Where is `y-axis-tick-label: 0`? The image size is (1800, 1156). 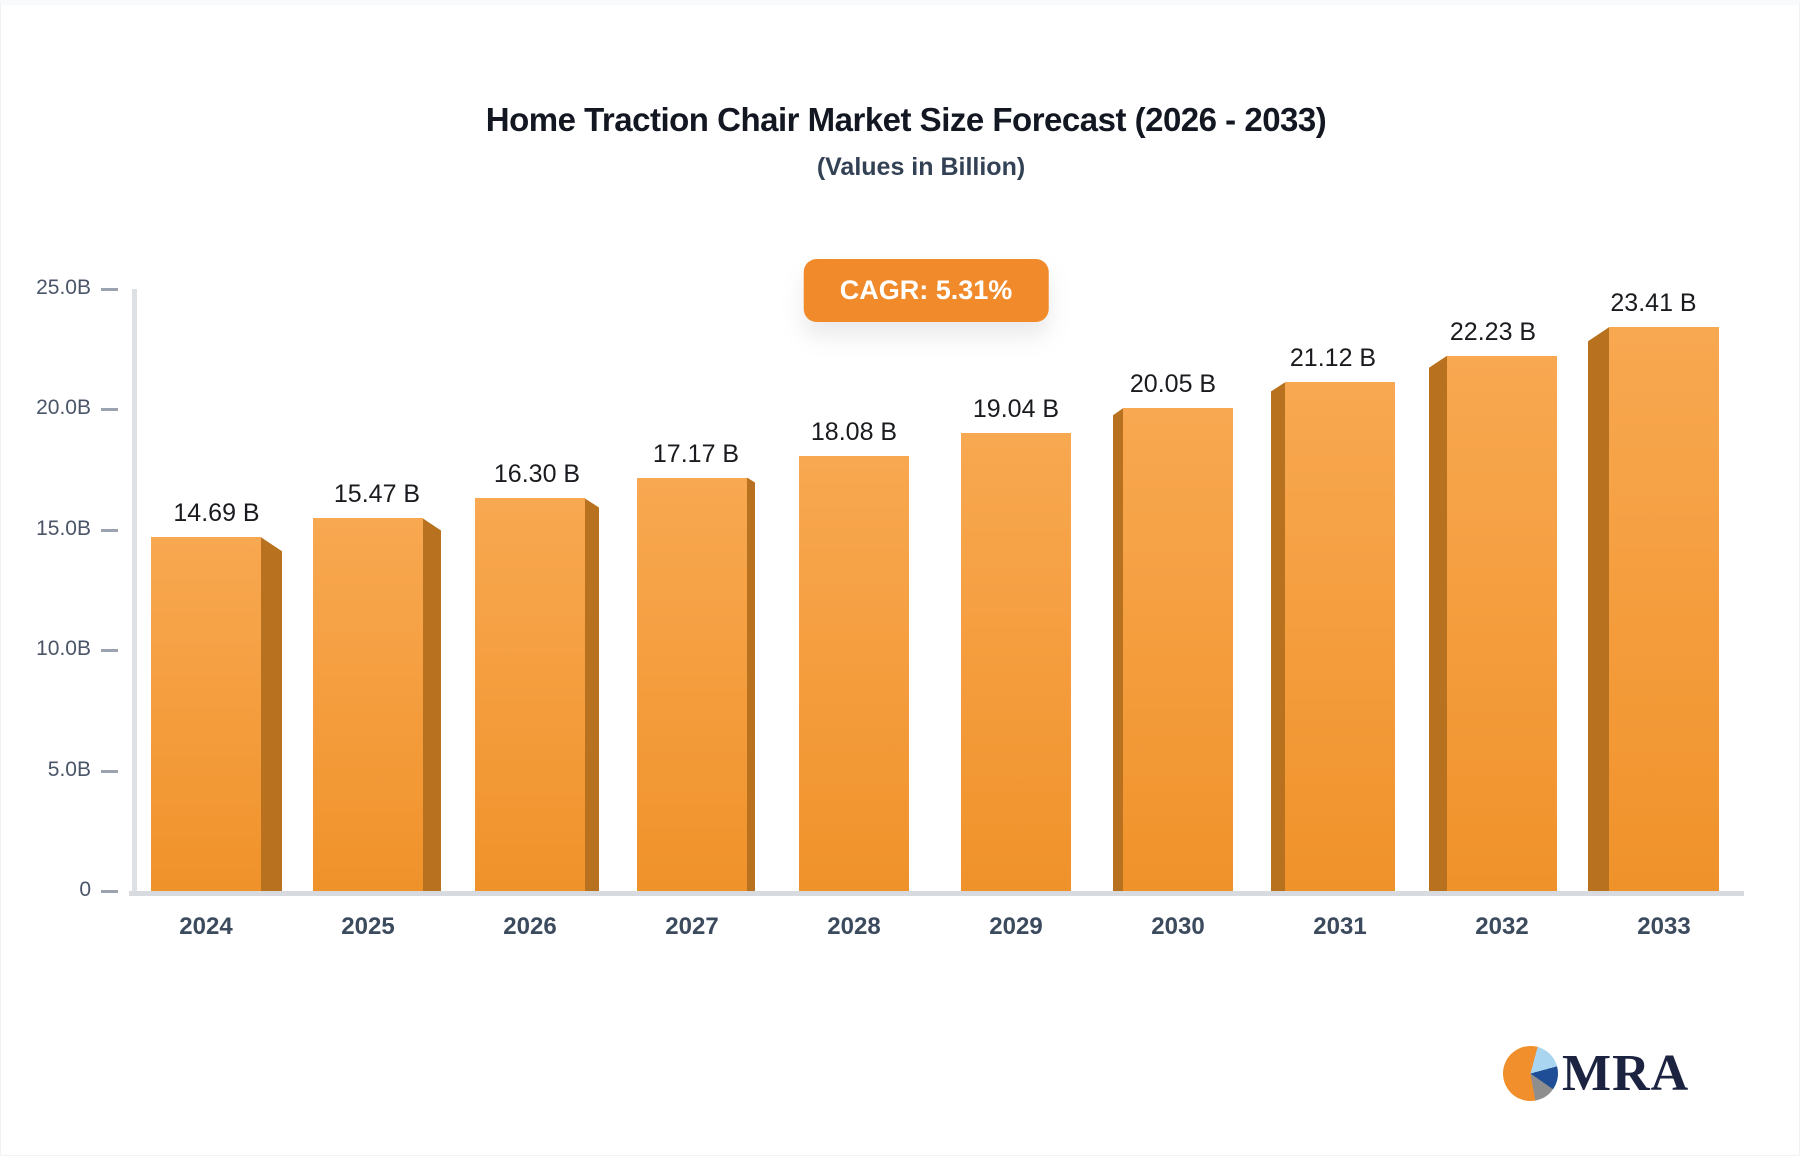 y-axis-tick-label: 0 is located at coordinates (85, 889).